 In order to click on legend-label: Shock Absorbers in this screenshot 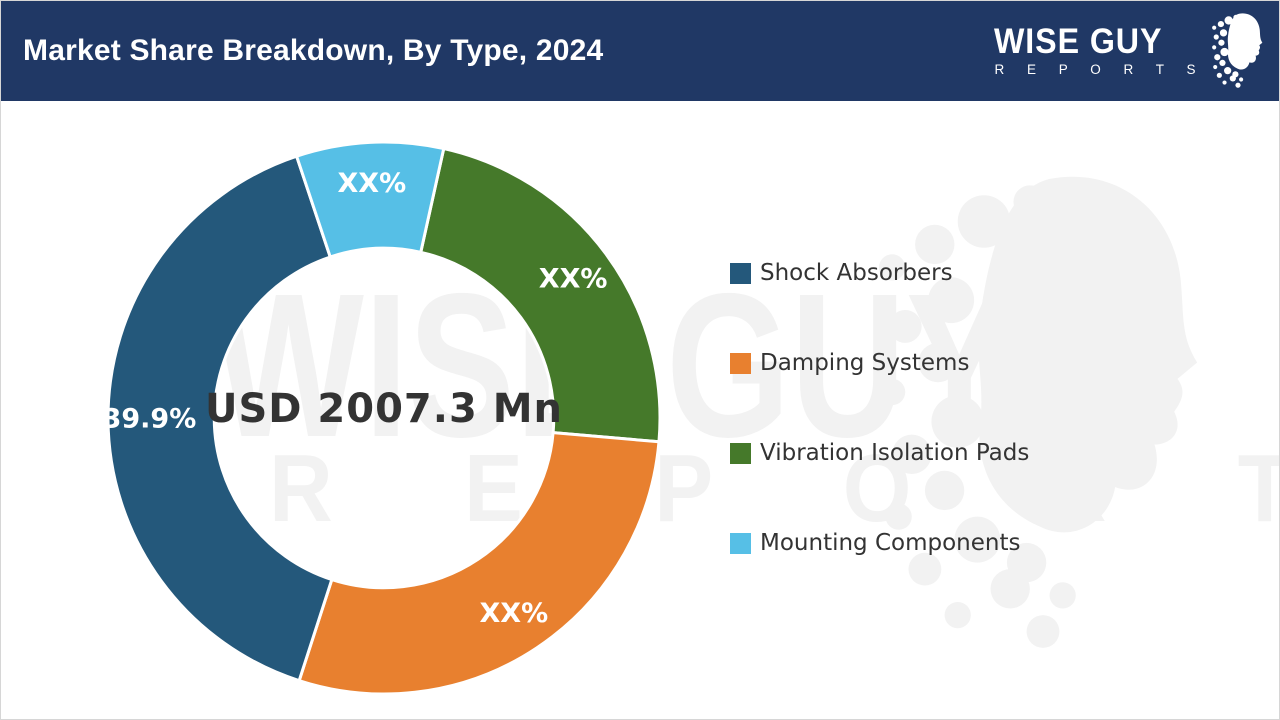, I will do `click(856, 273)`.